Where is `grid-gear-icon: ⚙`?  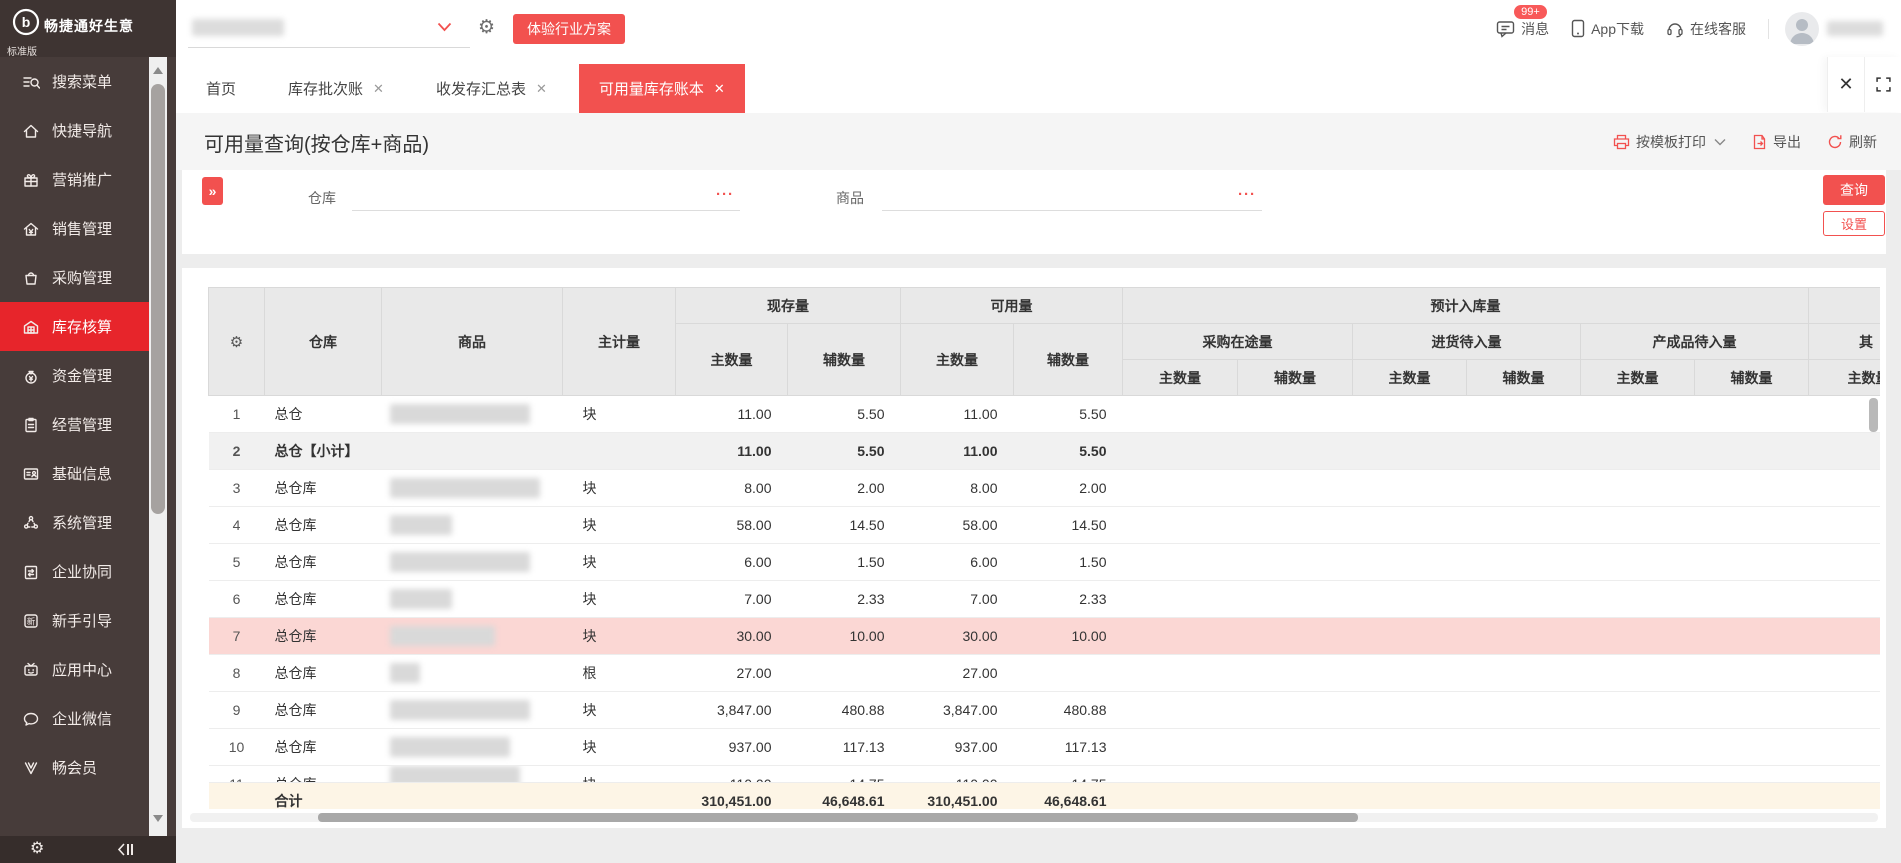 grid-gear-icon: ⚙ is located at coordinates (236, 341).